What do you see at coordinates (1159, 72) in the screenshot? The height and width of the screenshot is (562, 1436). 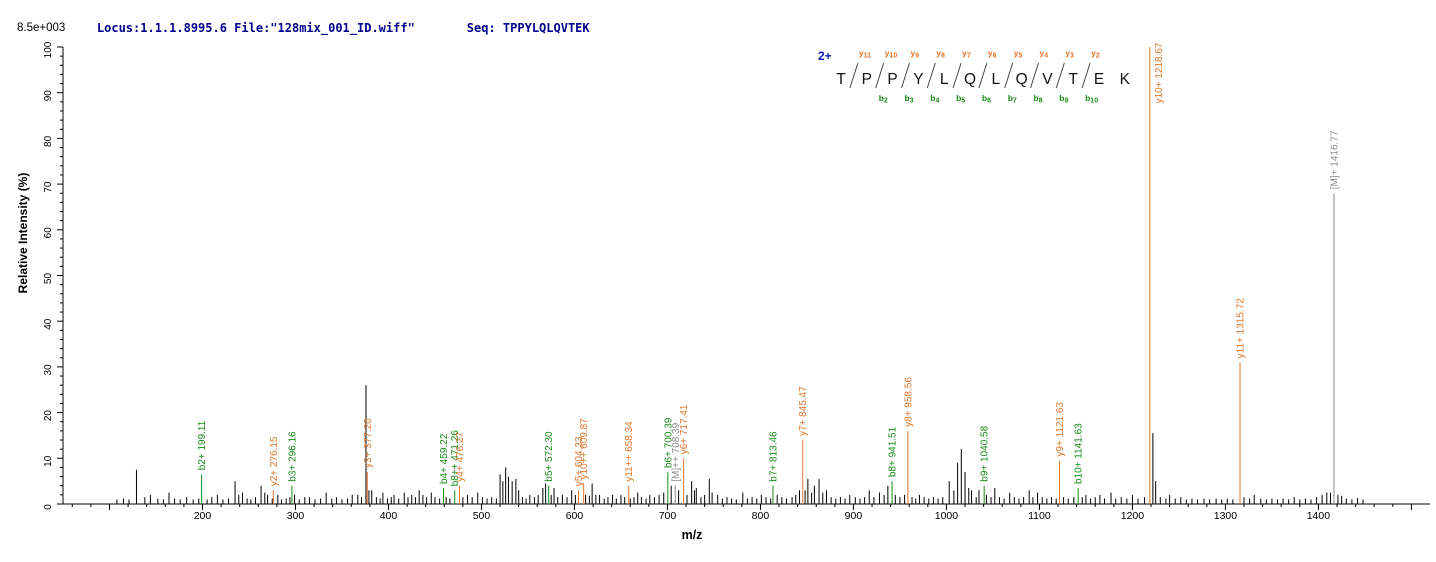 I see `fragment-peak-label: y10+ 1218.67` at bounding box center [1159, 72].